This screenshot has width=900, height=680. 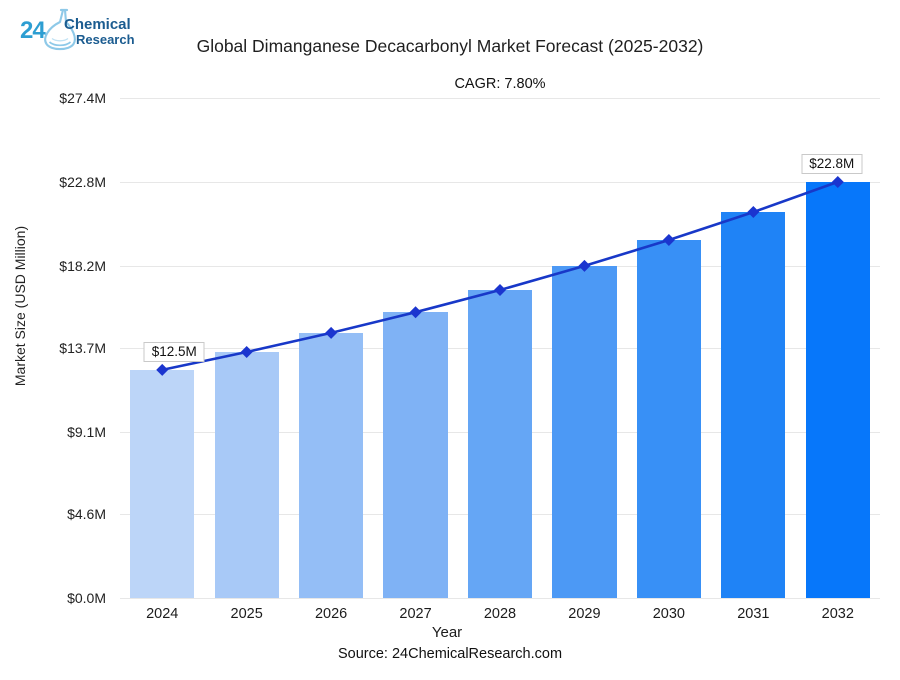 I want to click on x-tick-label-2031: 2031, so click(x=753, y=614).